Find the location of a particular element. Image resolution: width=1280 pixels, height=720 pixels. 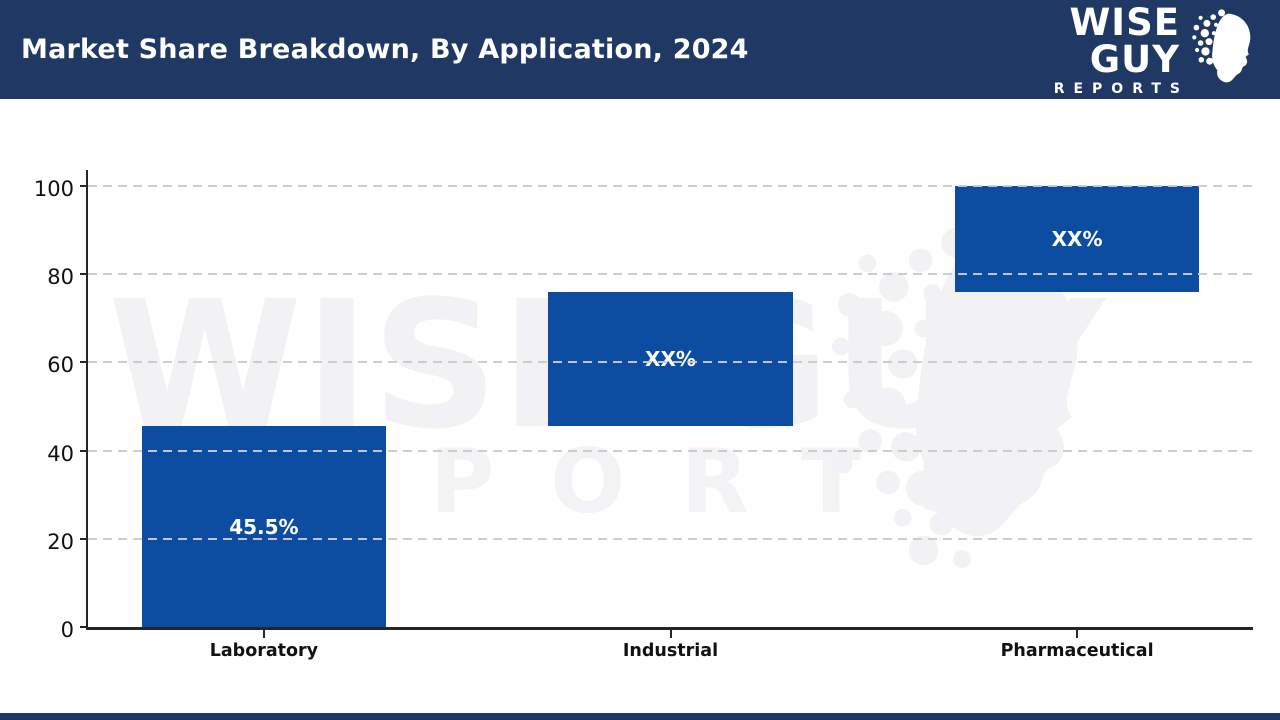

bar-pharmaceutical: XX% is located at coordinates (1077, 238).